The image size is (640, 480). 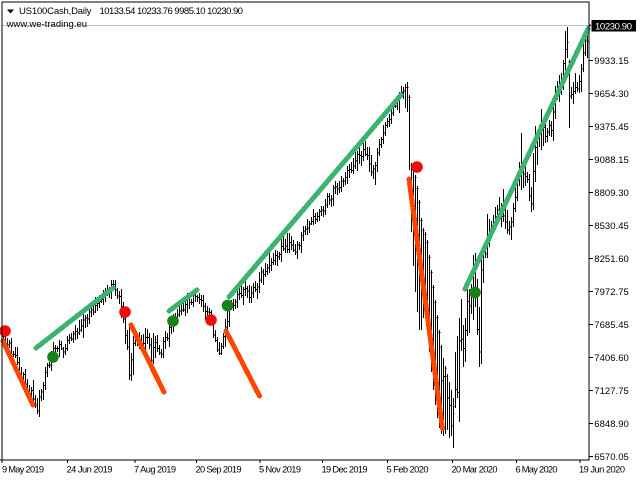 What do you see at coordinates (55, 11) in the screenshot?
I see `svg-text: US100Cash,Daily` at bounding box center [55, 11].